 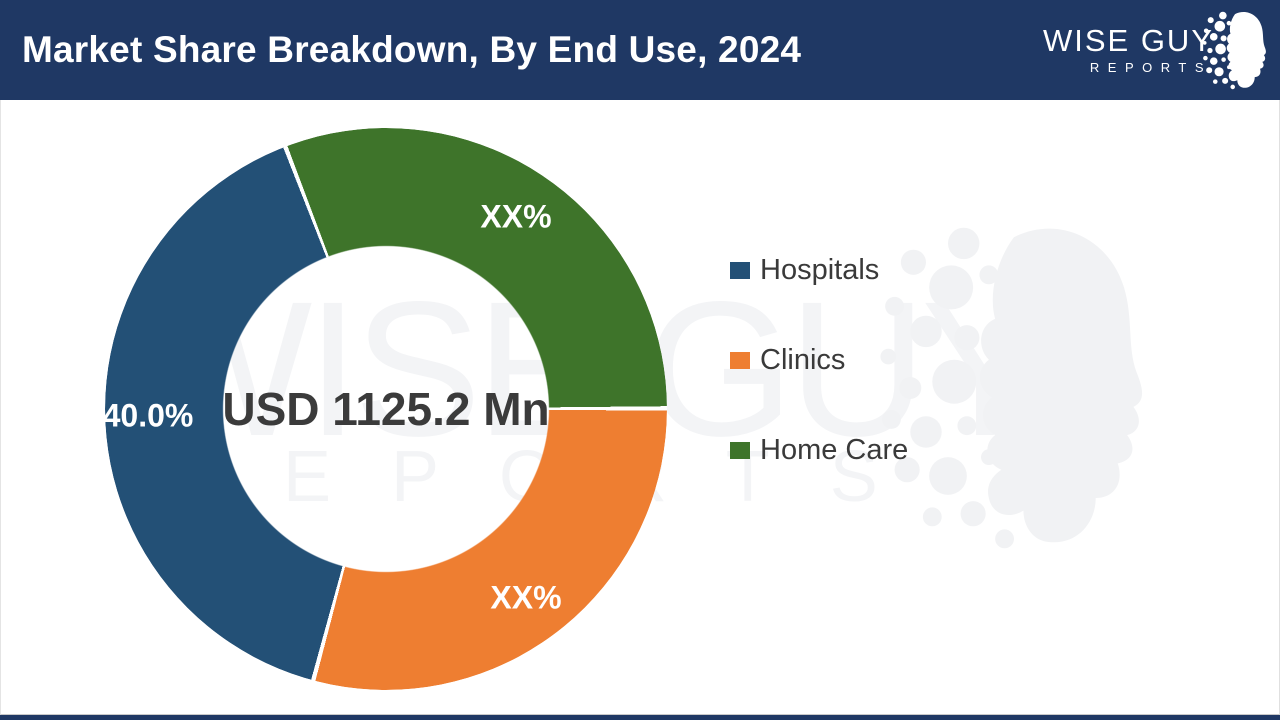 I want to click on footer-bar, so click(x=640, y=717).